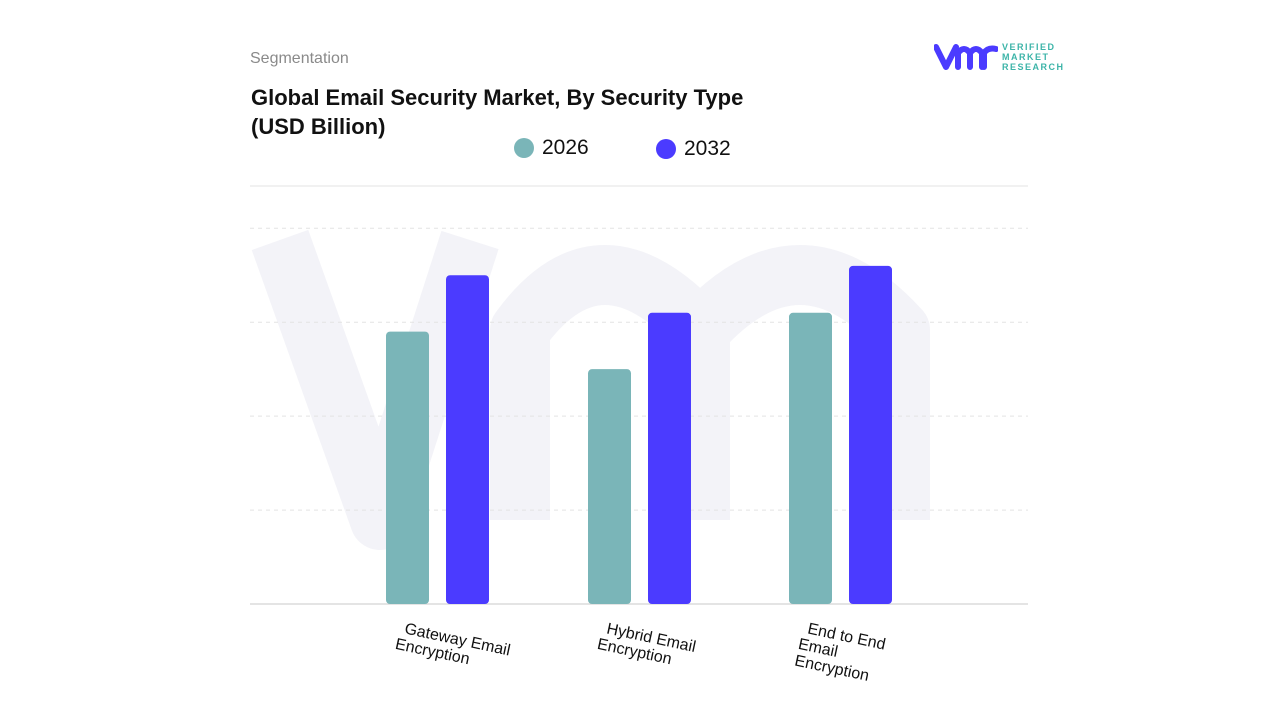 Image resolution: width=1280 pixels, height=720 pixels. I want to click on legend-label-2032: 2032, so click(707, 148).